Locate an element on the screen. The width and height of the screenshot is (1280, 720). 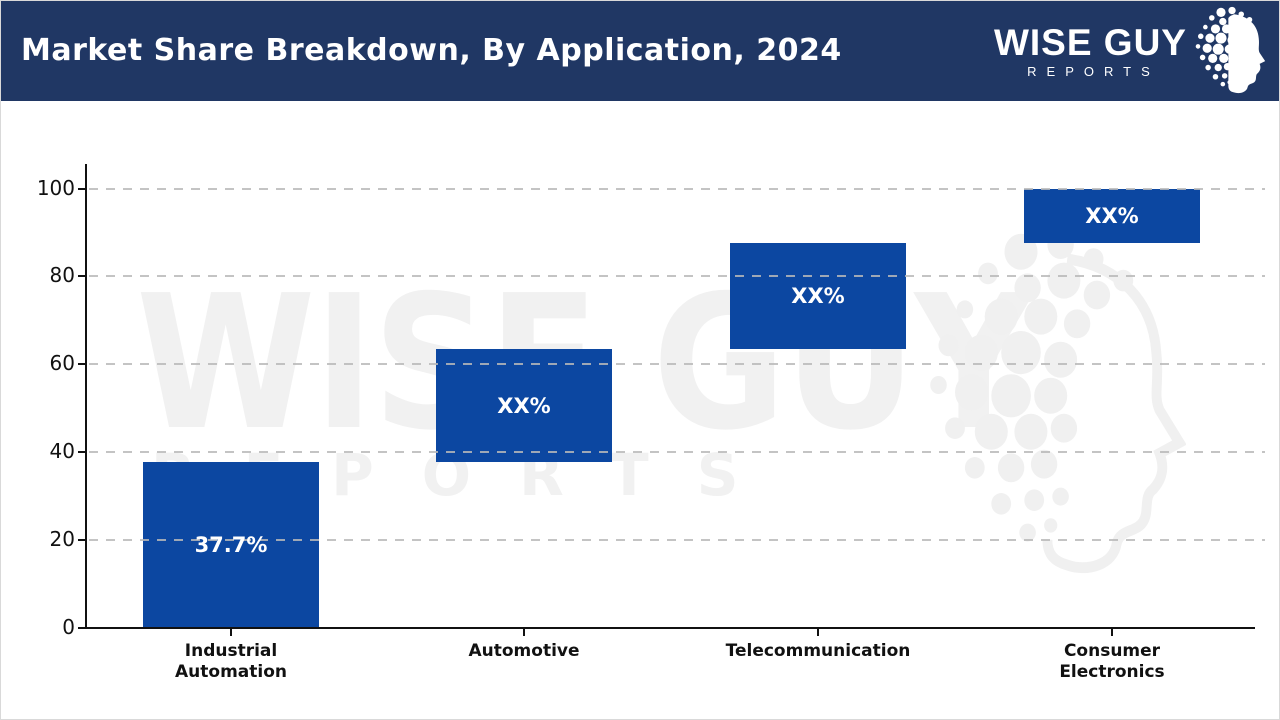
x-category-label: Telecommunication is located at coordinates (818, 651).